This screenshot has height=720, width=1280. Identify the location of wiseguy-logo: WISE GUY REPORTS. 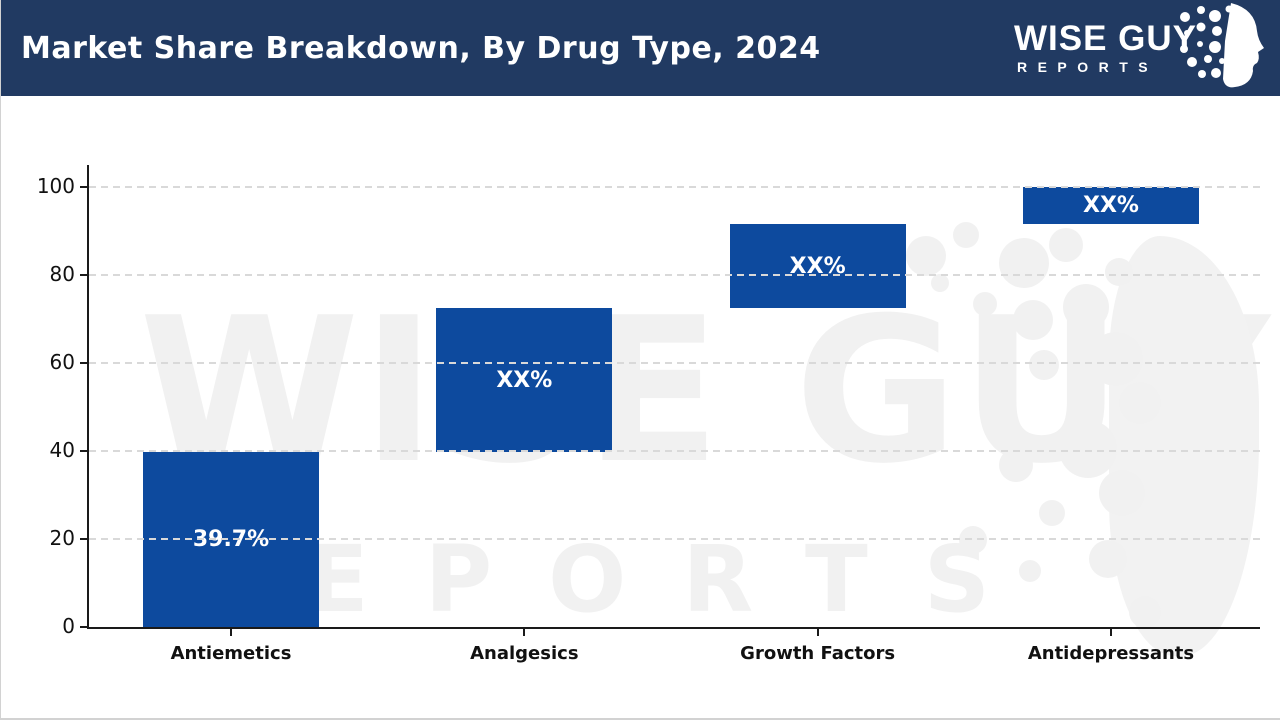
(1140, 48).